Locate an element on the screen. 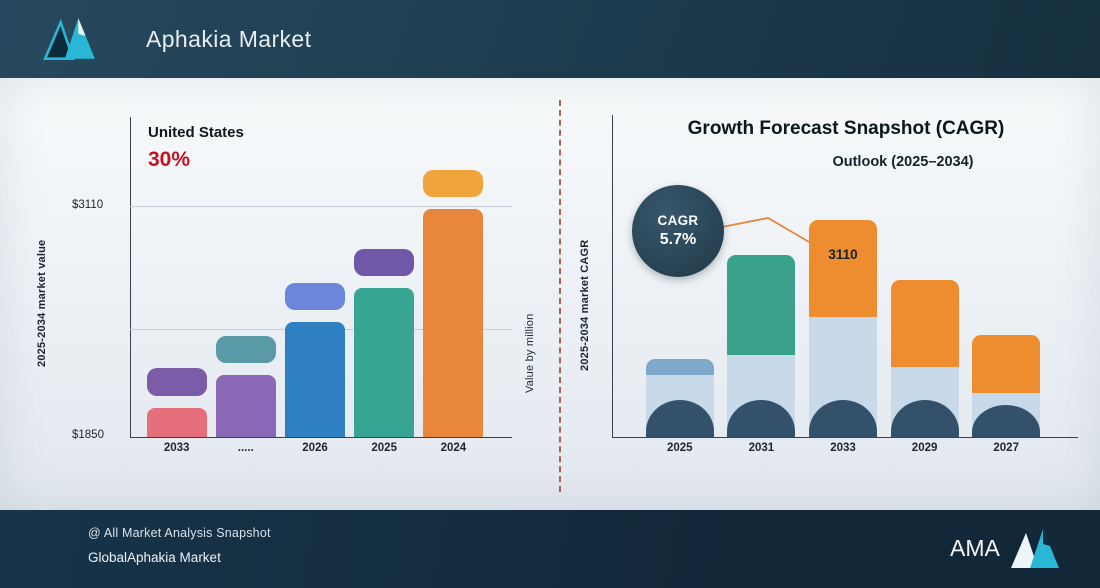  cagr-badge: CAGR 5.7% is located at coordinates (678, 231).